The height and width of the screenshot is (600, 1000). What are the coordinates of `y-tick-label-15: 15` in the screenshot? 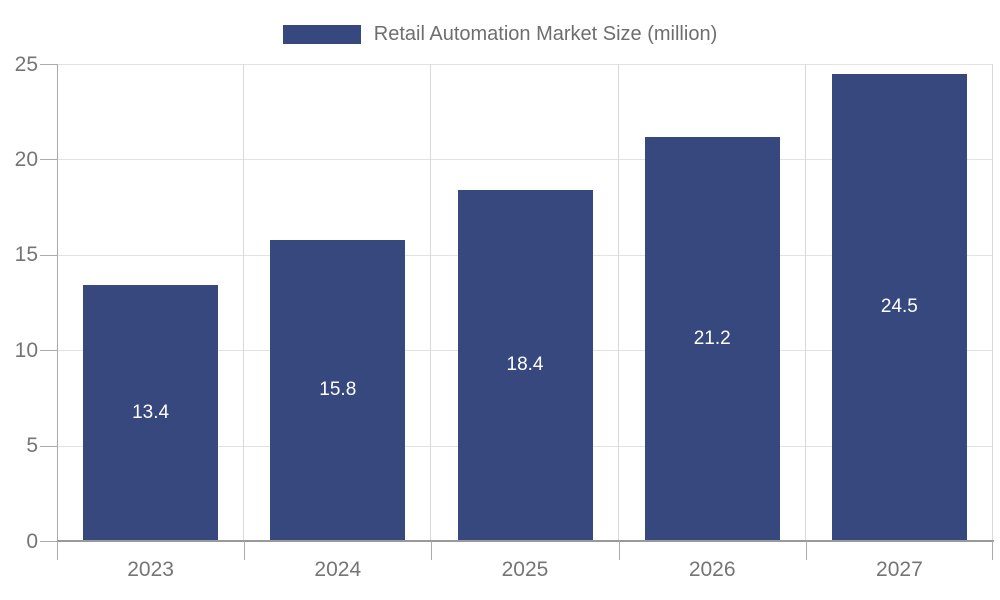 It's located at (26, 255).